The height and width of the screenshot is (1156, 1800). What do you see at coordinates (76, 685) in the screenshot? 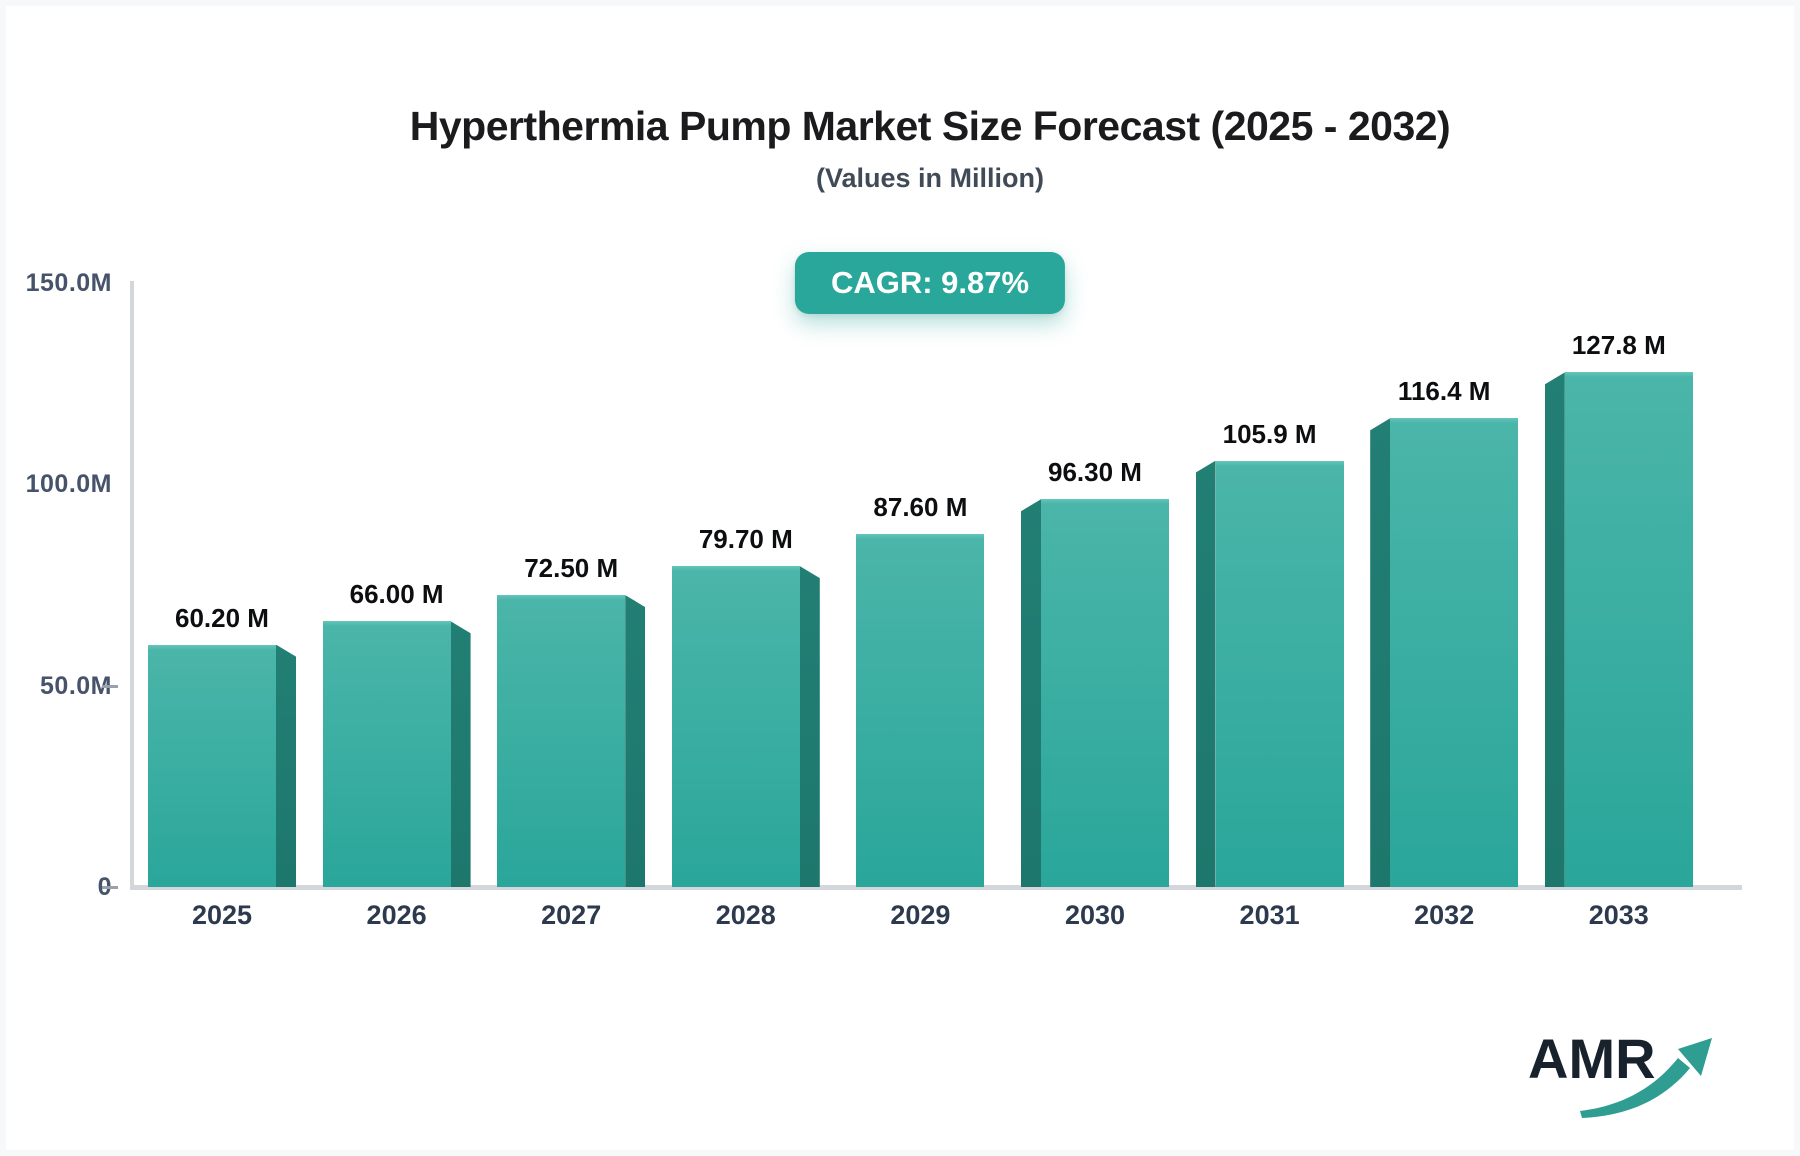
I see `y-tick-label-50.0M: 50.0M` at bounding box center [76, 685].